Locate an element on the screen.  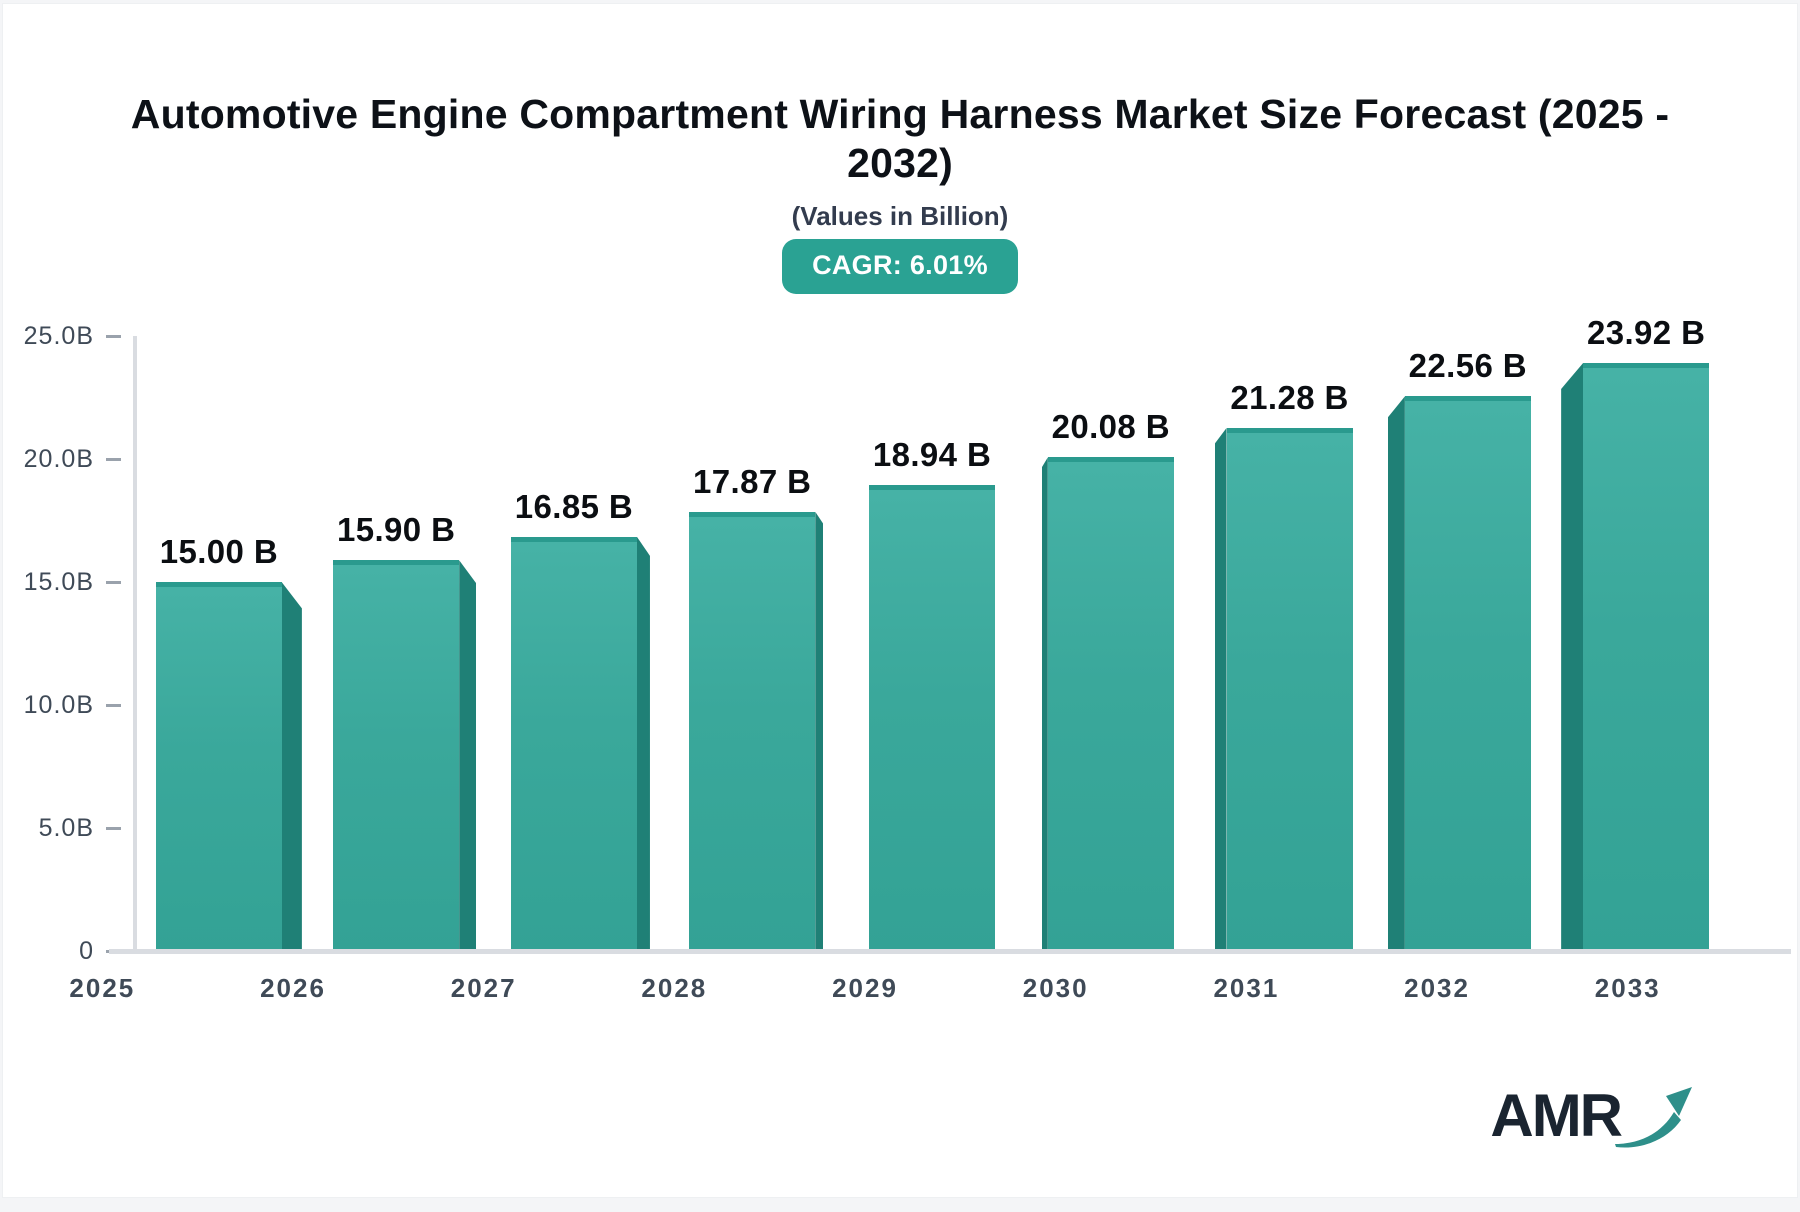
y-tick-label: 0 is located at coordinates (86, 950).